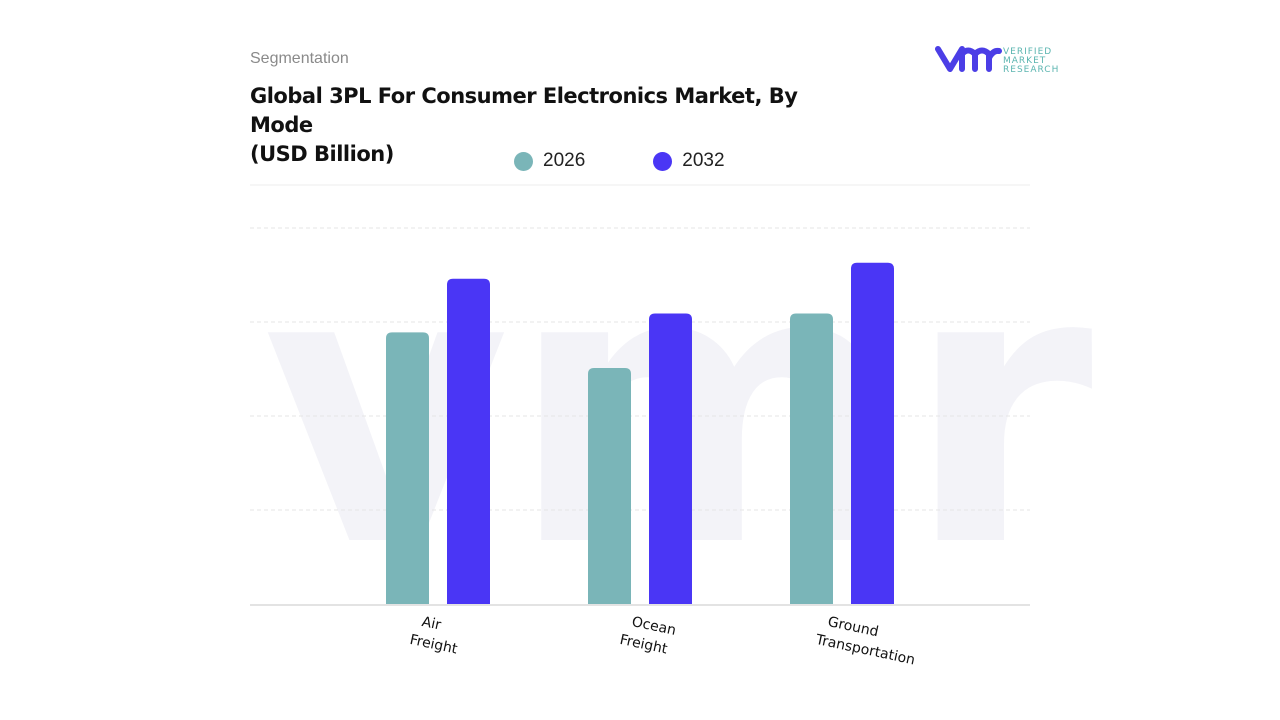 This screenshot has width=1280, height=720. What do you see at coordinates (436, 635) in the screenshot?
I see `x-tick-label-air-freight: Air Freight` at bounding box center [436, 635].